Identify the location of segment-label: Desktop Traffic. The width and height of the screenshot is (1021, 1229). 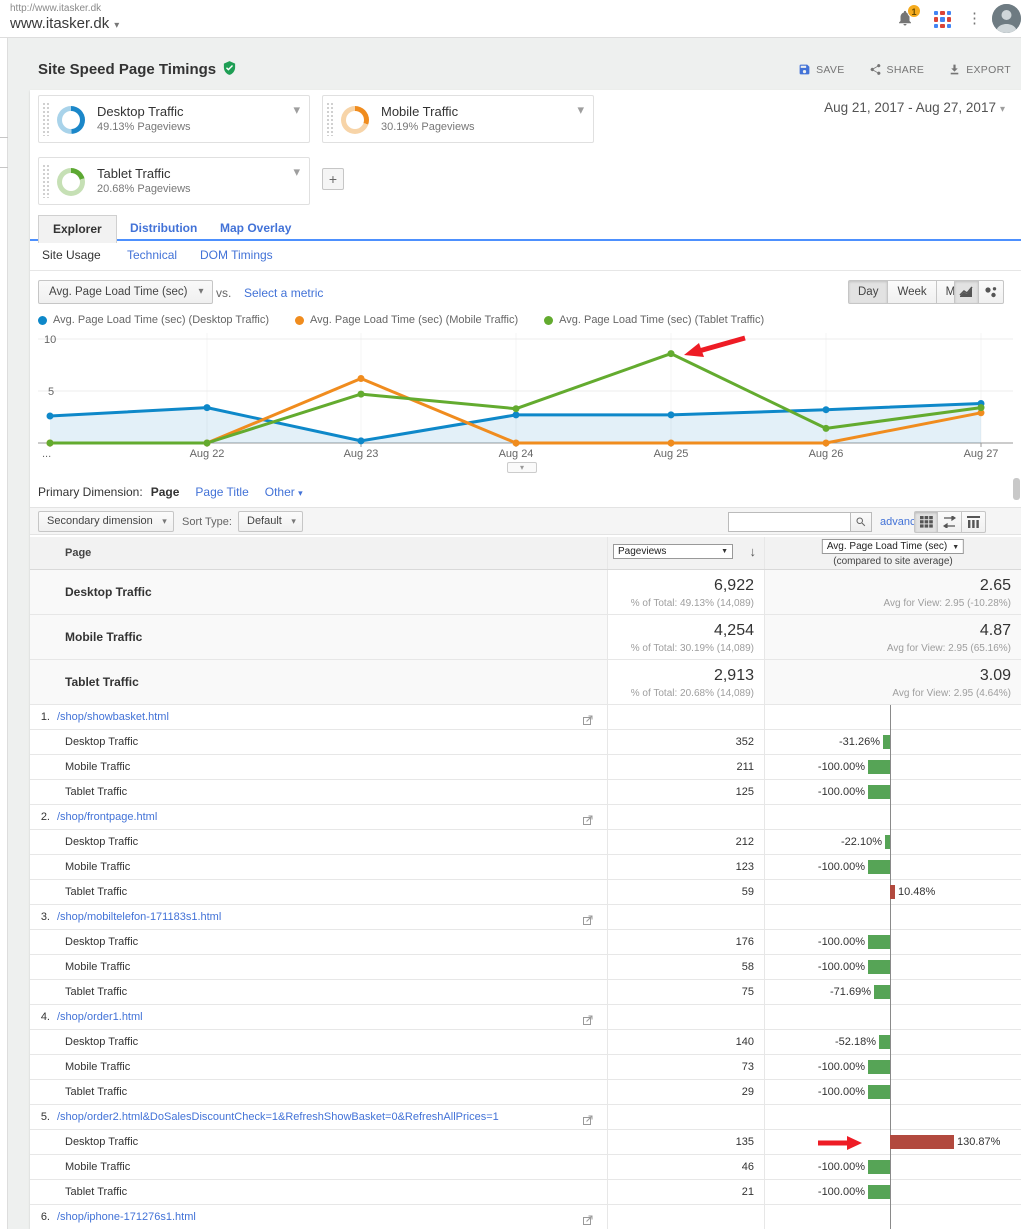
(102, 942).